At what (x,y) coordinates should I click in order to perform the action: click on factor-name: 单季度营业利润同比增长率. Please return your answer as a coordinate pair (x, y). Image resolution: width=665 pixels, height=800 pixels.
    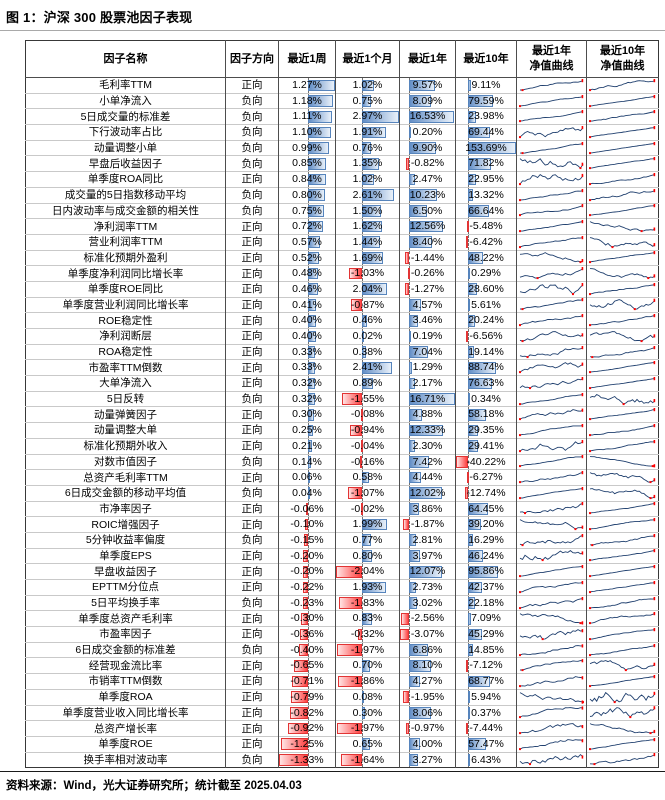
    Looking at the image, I should click on (125, 304).